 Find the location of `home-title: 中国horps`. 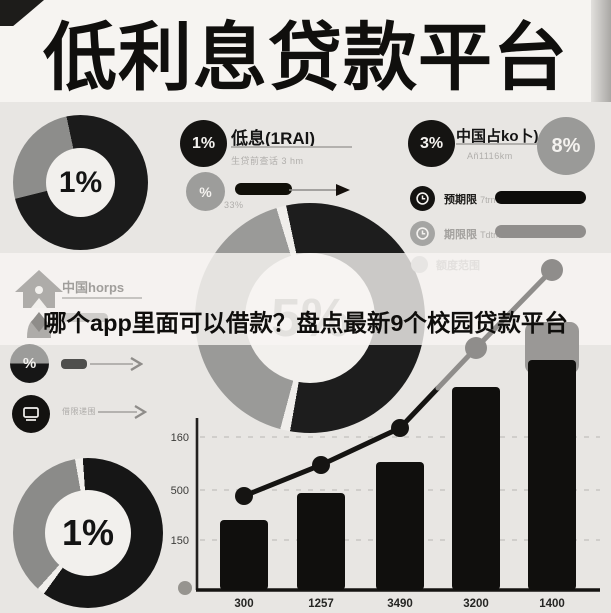

home-title: 中国horps is located at coordinates (93, 287).